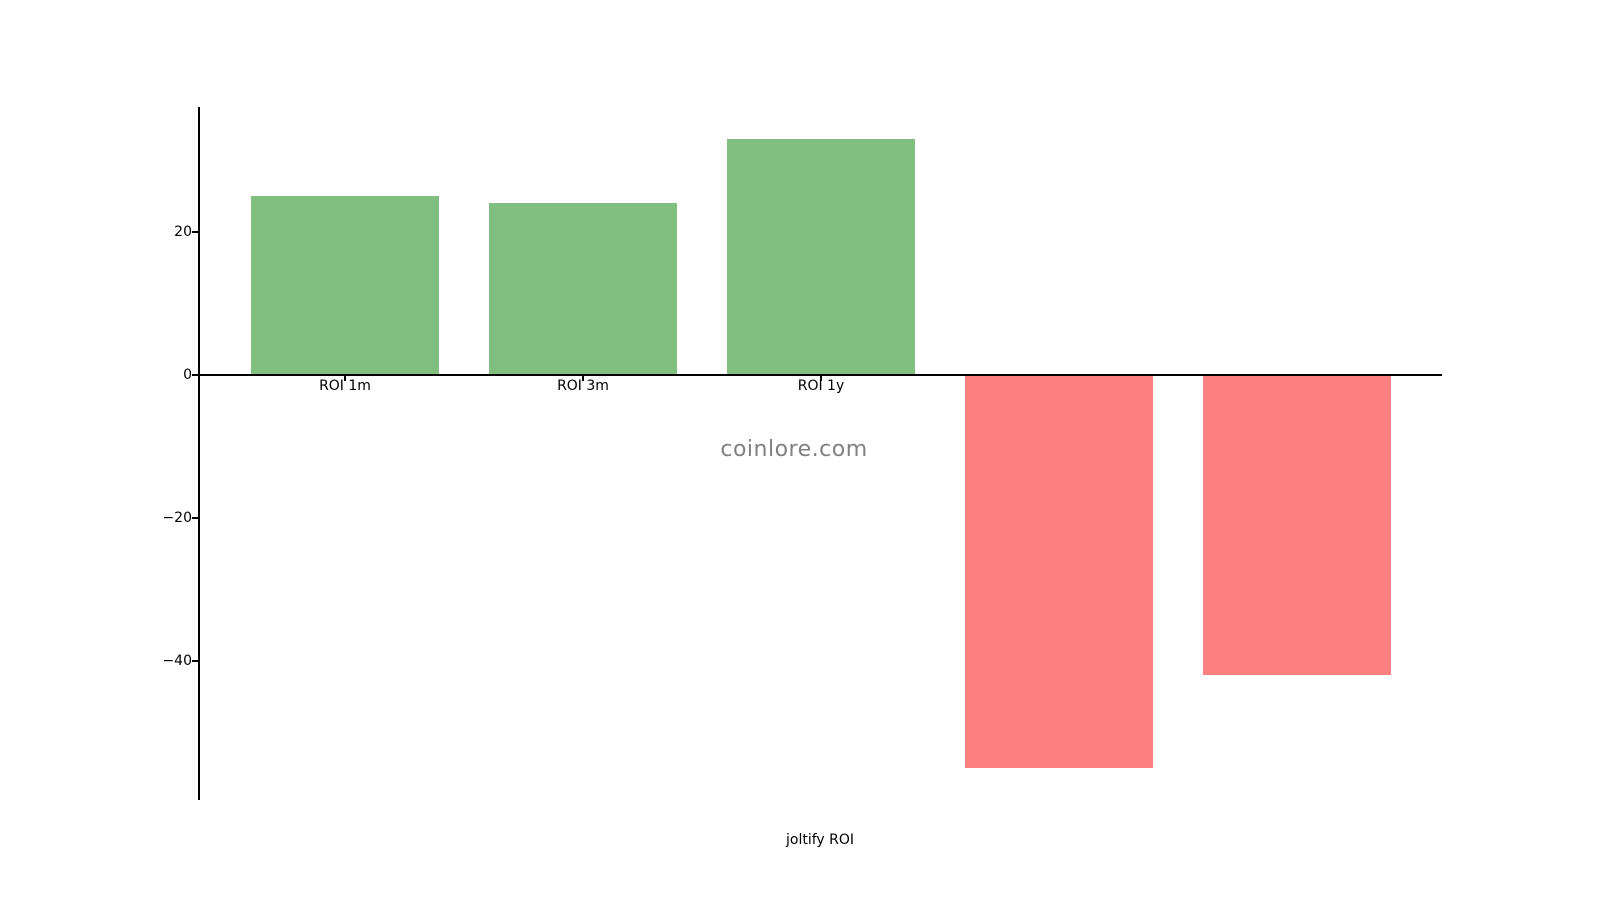 The width and height of the screenshot is (1600, 900). Describe the element at coordinates (183, 232) in the screenshot. I see `y-tick-label: 20` at that location.